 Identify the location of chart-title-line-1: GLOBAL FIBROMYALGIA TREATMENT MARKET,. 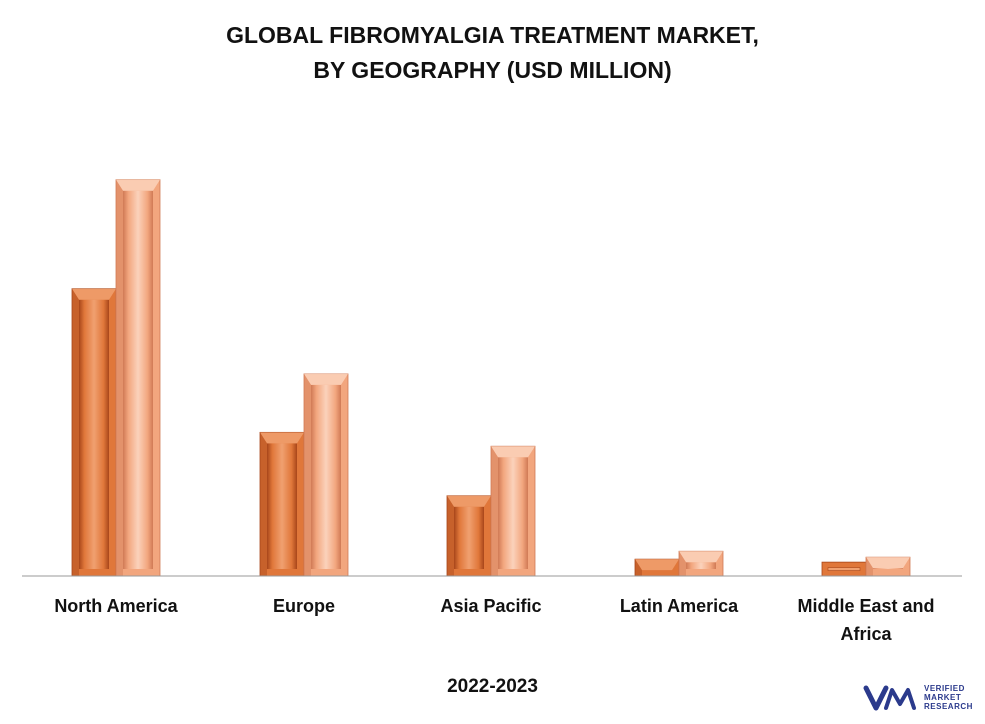
(492, 35).